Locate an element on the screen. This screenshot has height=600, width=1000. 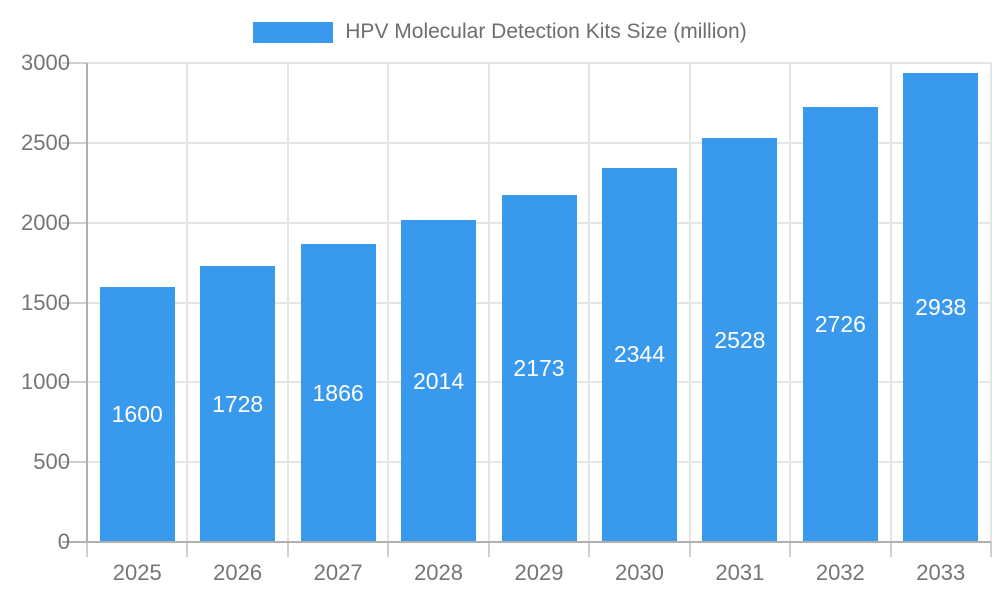
bar: 2528 is located at coordinates (740, 340).